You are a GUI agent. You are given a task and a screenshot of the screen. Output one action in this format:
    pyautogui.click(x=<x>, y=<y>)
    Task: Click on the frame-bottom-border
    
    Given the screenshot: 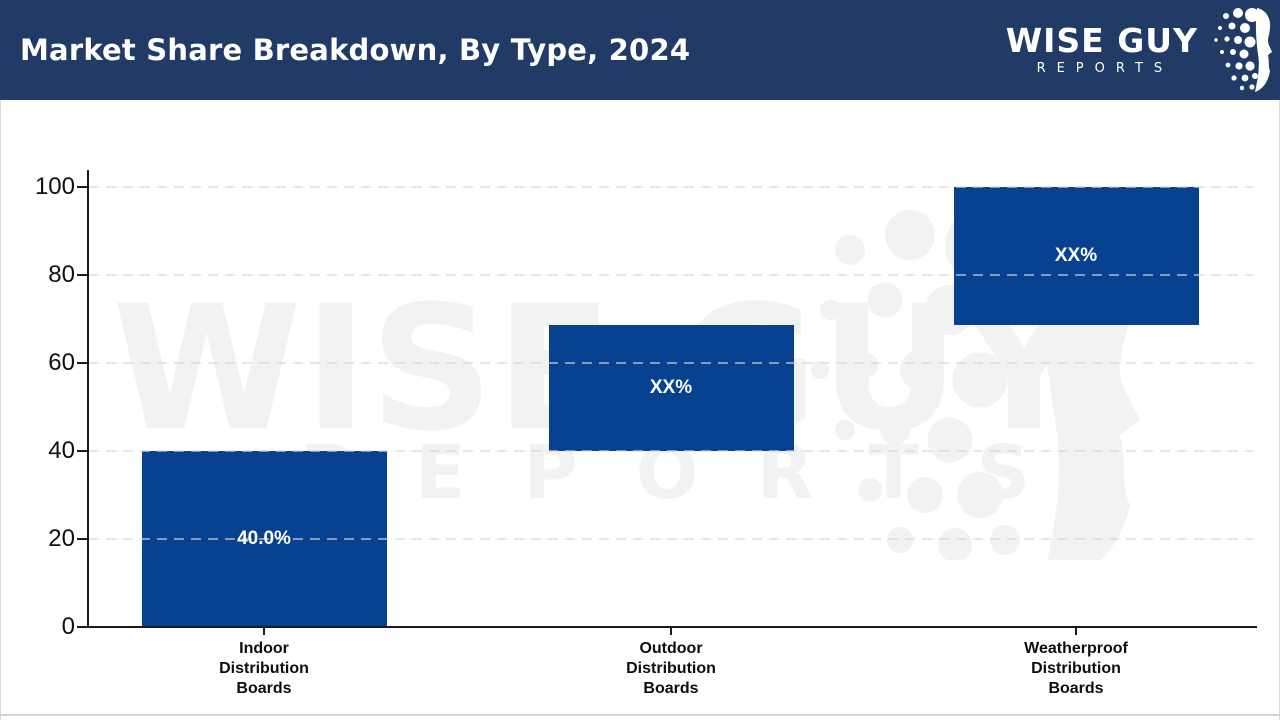 What is the action you would take?
    pyautogui.click(x=640, y=715)
    